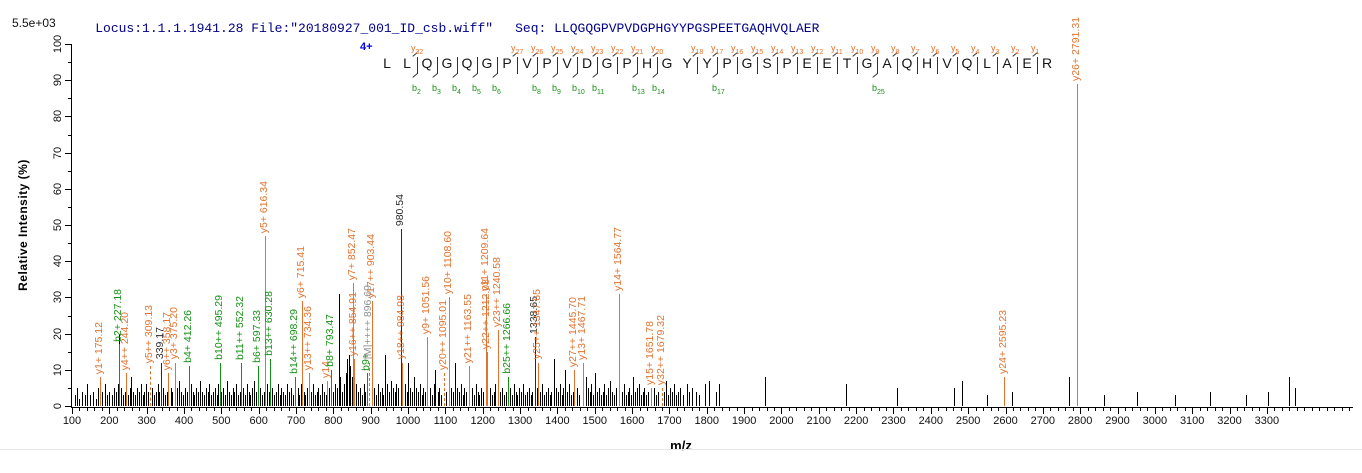  I want to click on y-ion-label: y25, so click(557, 49).